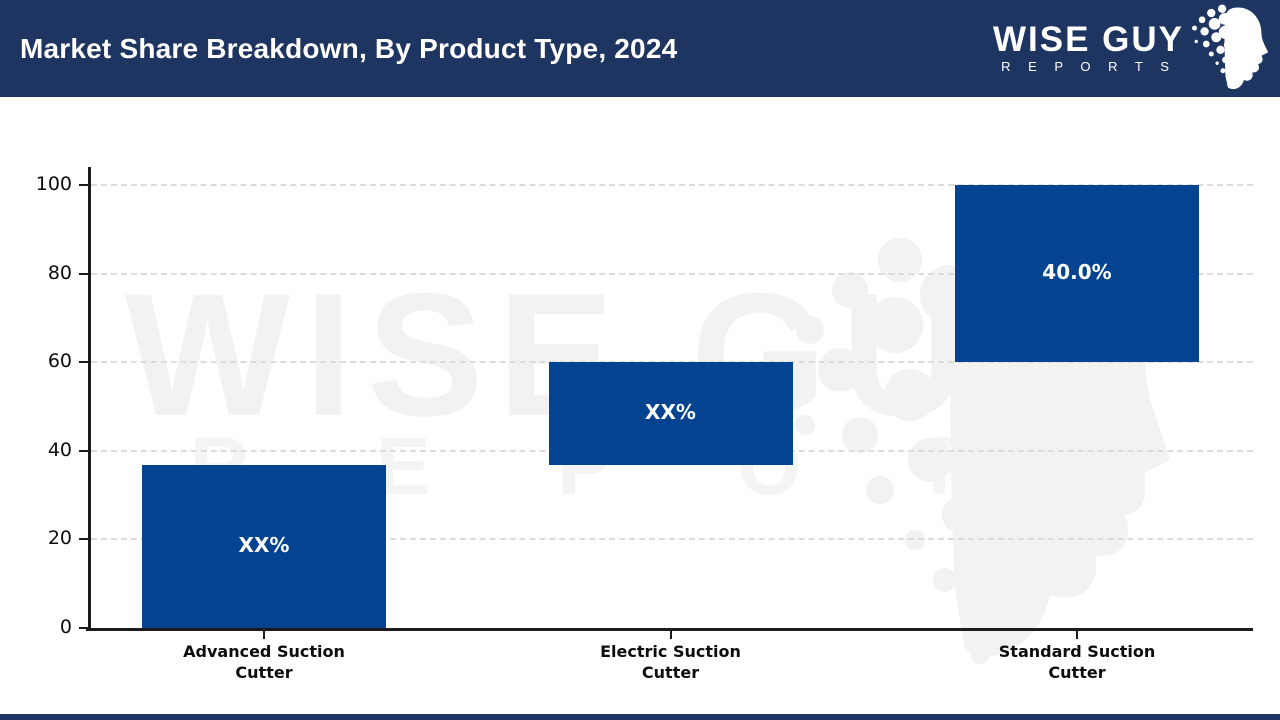  I want to click on y-axis-line, so click(89, 399).